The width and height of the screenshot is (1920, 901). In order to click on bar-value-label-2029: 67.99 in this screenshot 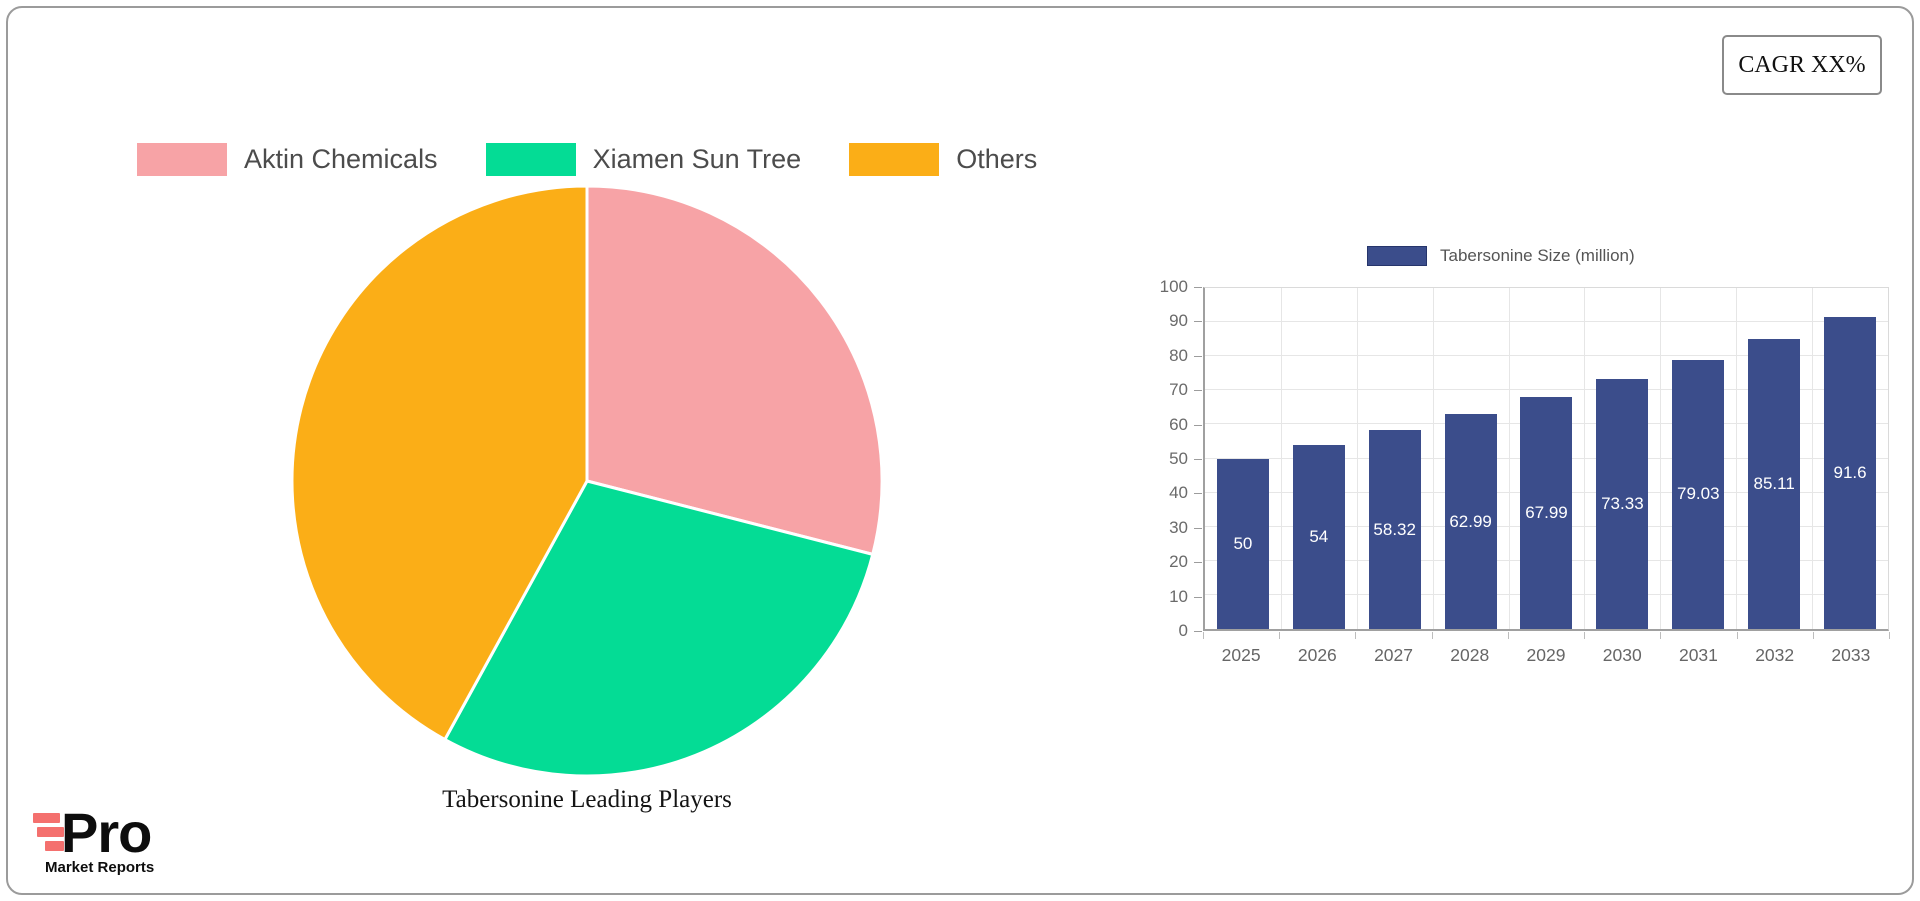, I will do `click(1546, 513)`.